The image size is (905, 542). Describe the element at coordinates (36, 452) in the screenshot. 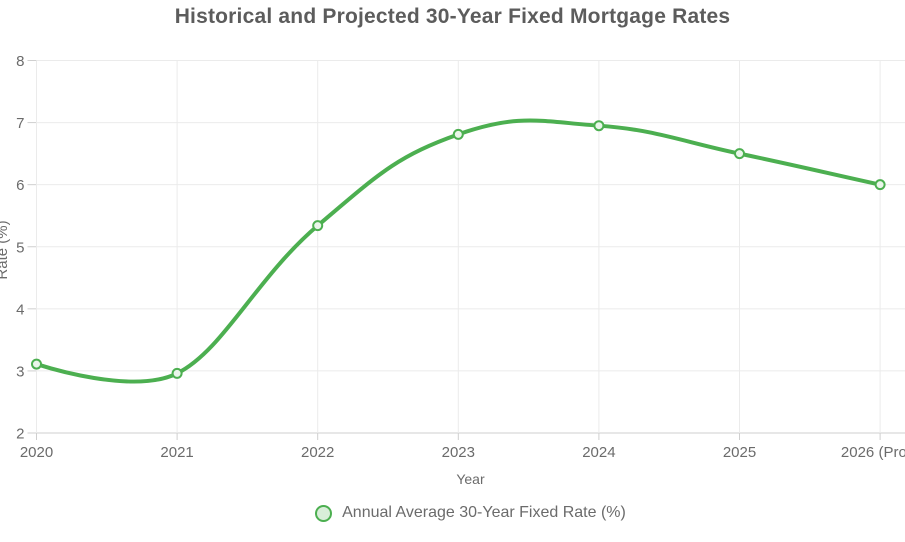

I see `x-tick-label-0: 2020` at that location.